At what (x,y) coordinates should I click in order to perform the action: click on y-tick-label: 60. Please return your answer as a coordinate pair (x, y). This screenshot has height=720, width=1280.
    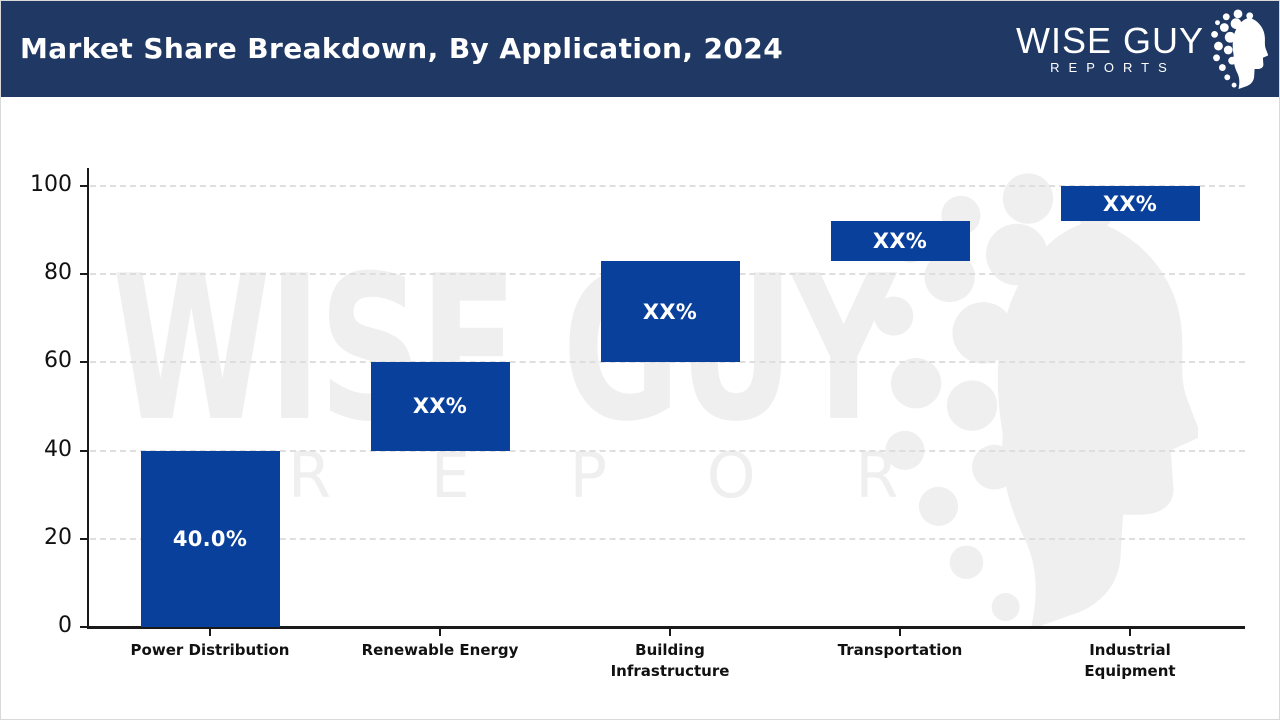
    Looking at the image, I should click on (58, 361).